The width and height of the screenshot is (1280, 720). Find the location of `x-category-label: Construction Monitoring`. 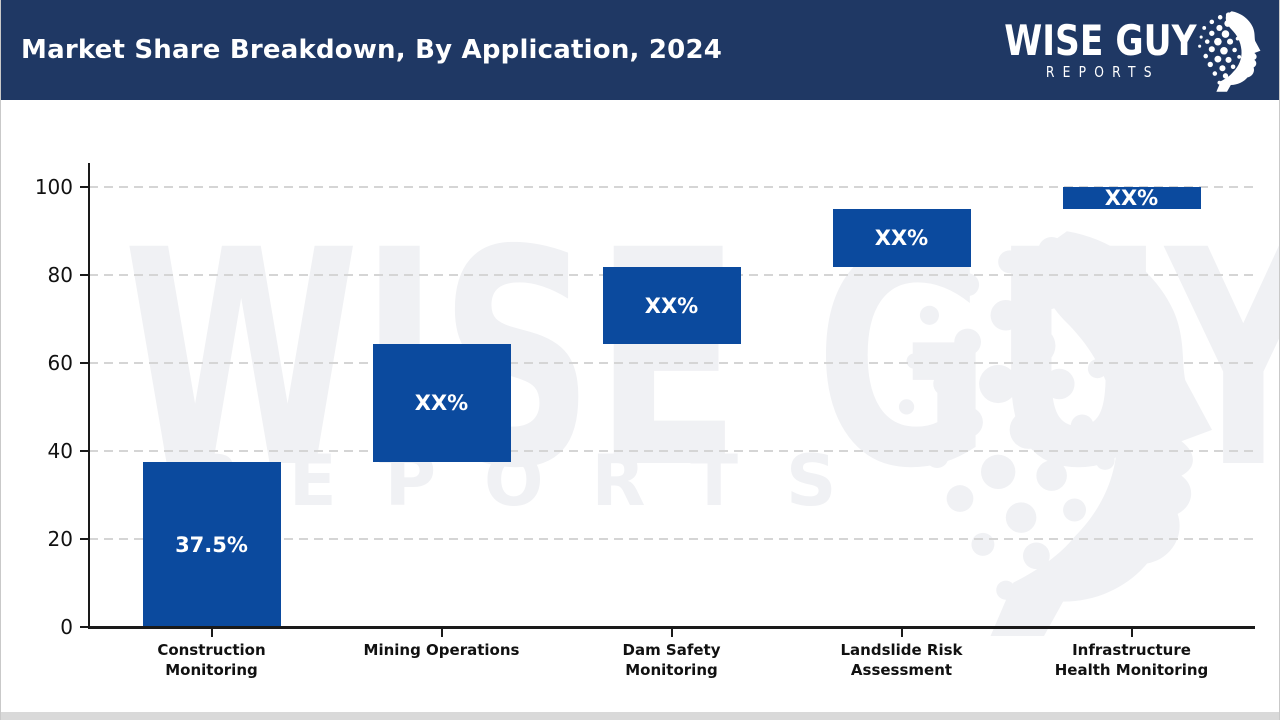

x-category-label: Construction Monitoring is located at coordinates (212, 660).